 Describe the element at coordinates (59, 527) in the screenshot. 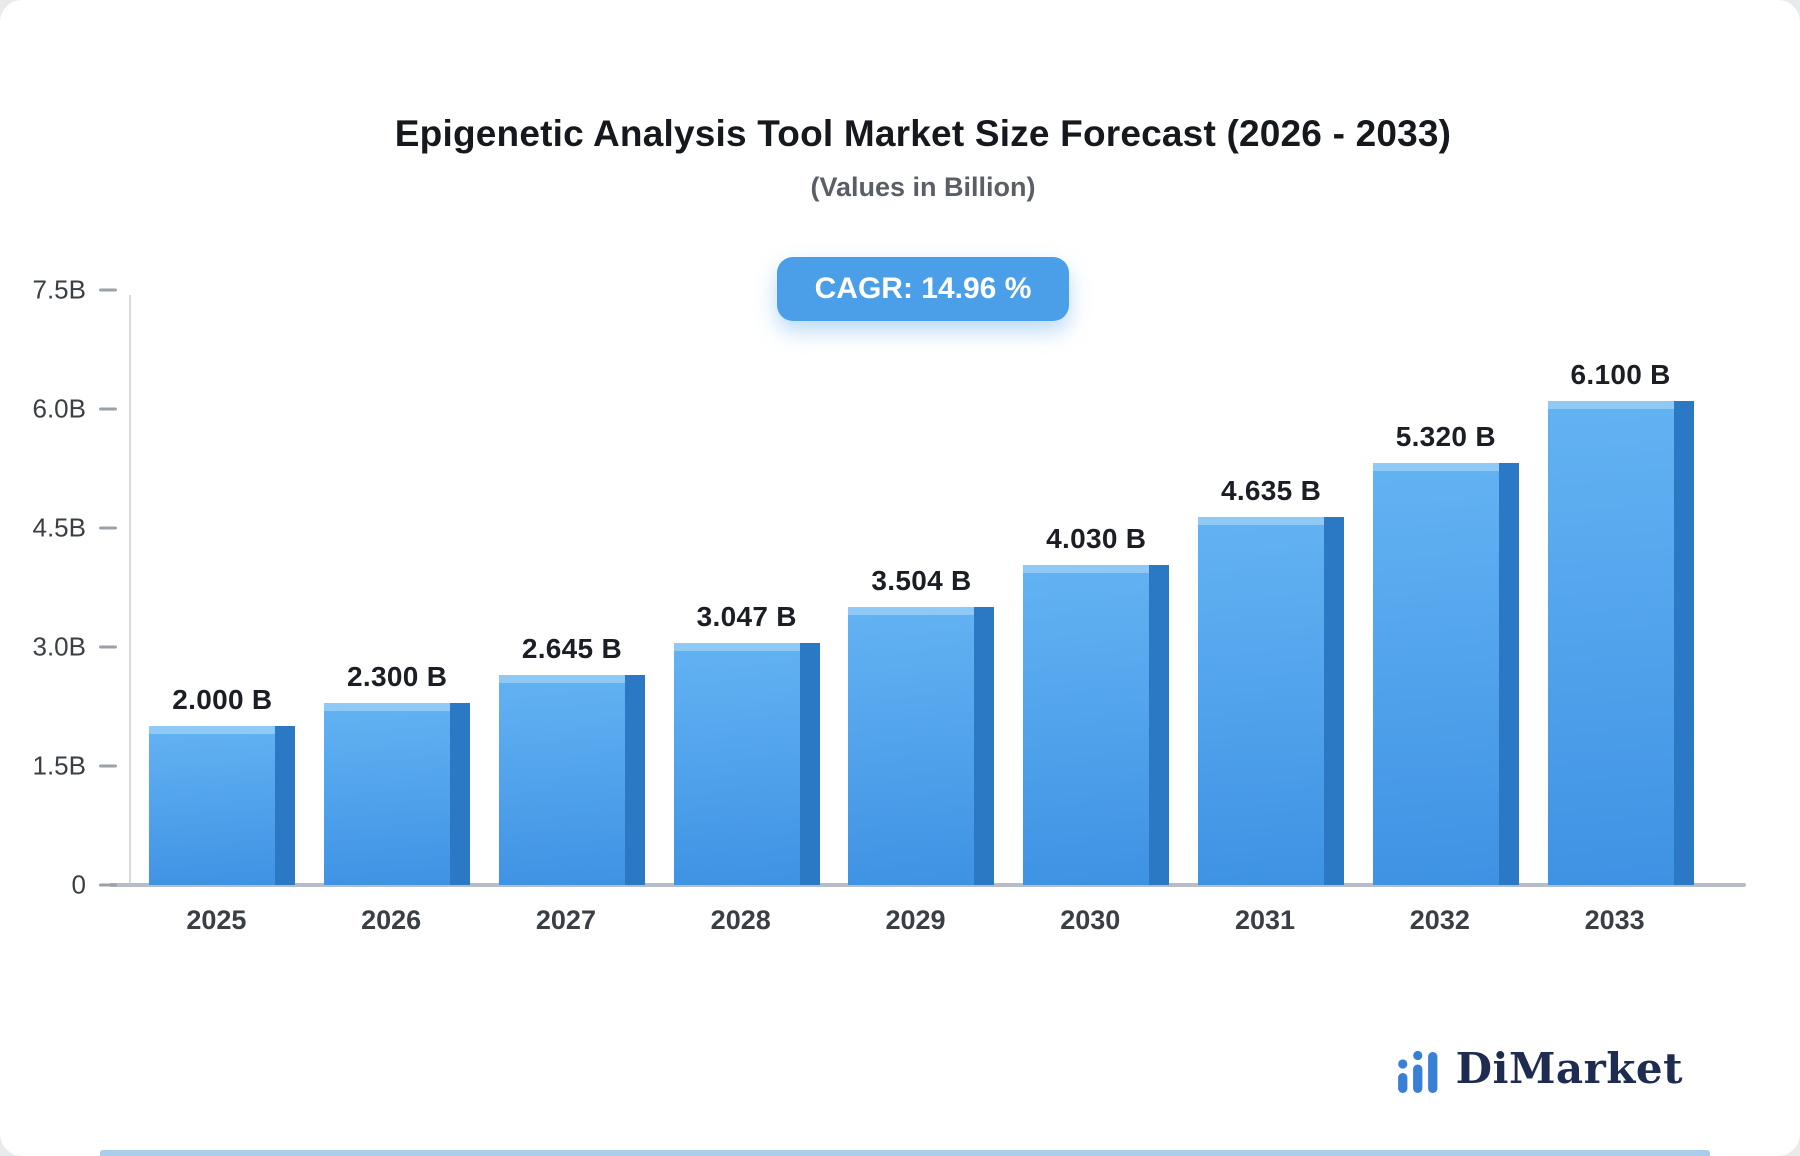

I see `y-tick-label: 4.5B` at that location.